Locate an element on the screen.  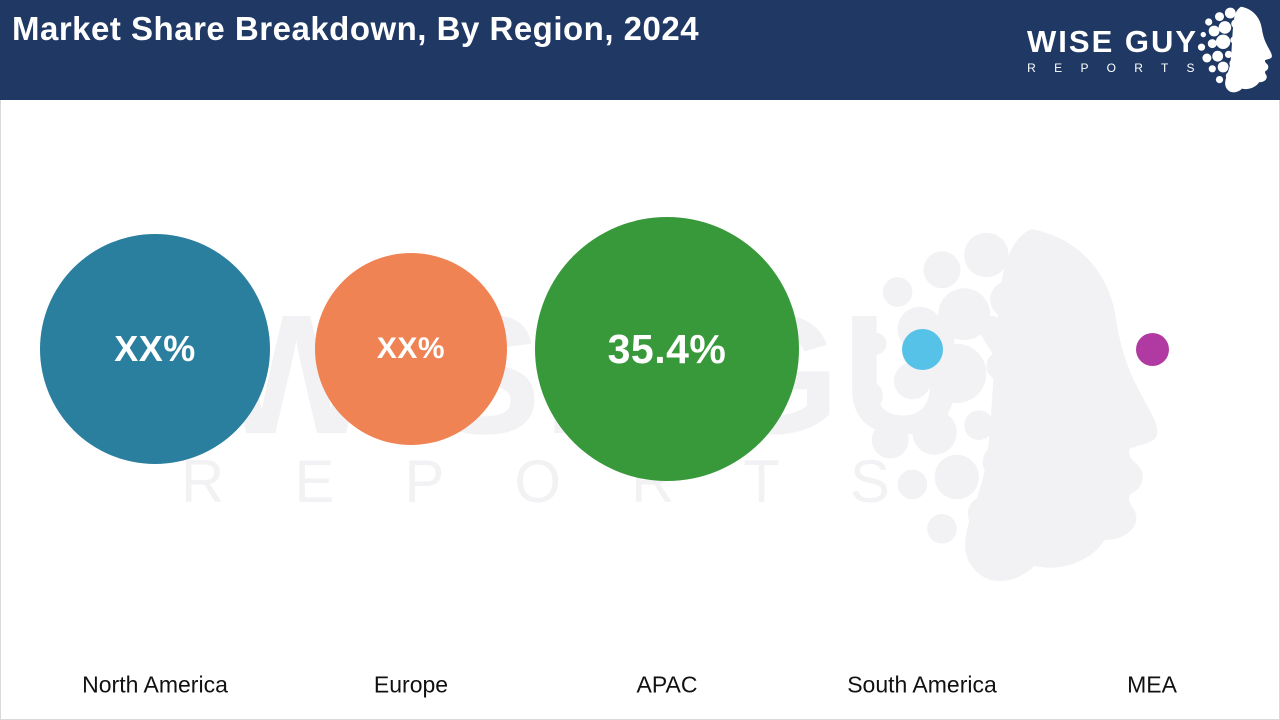
category-label-mea: MEA is located at coordinates (1152, 684).